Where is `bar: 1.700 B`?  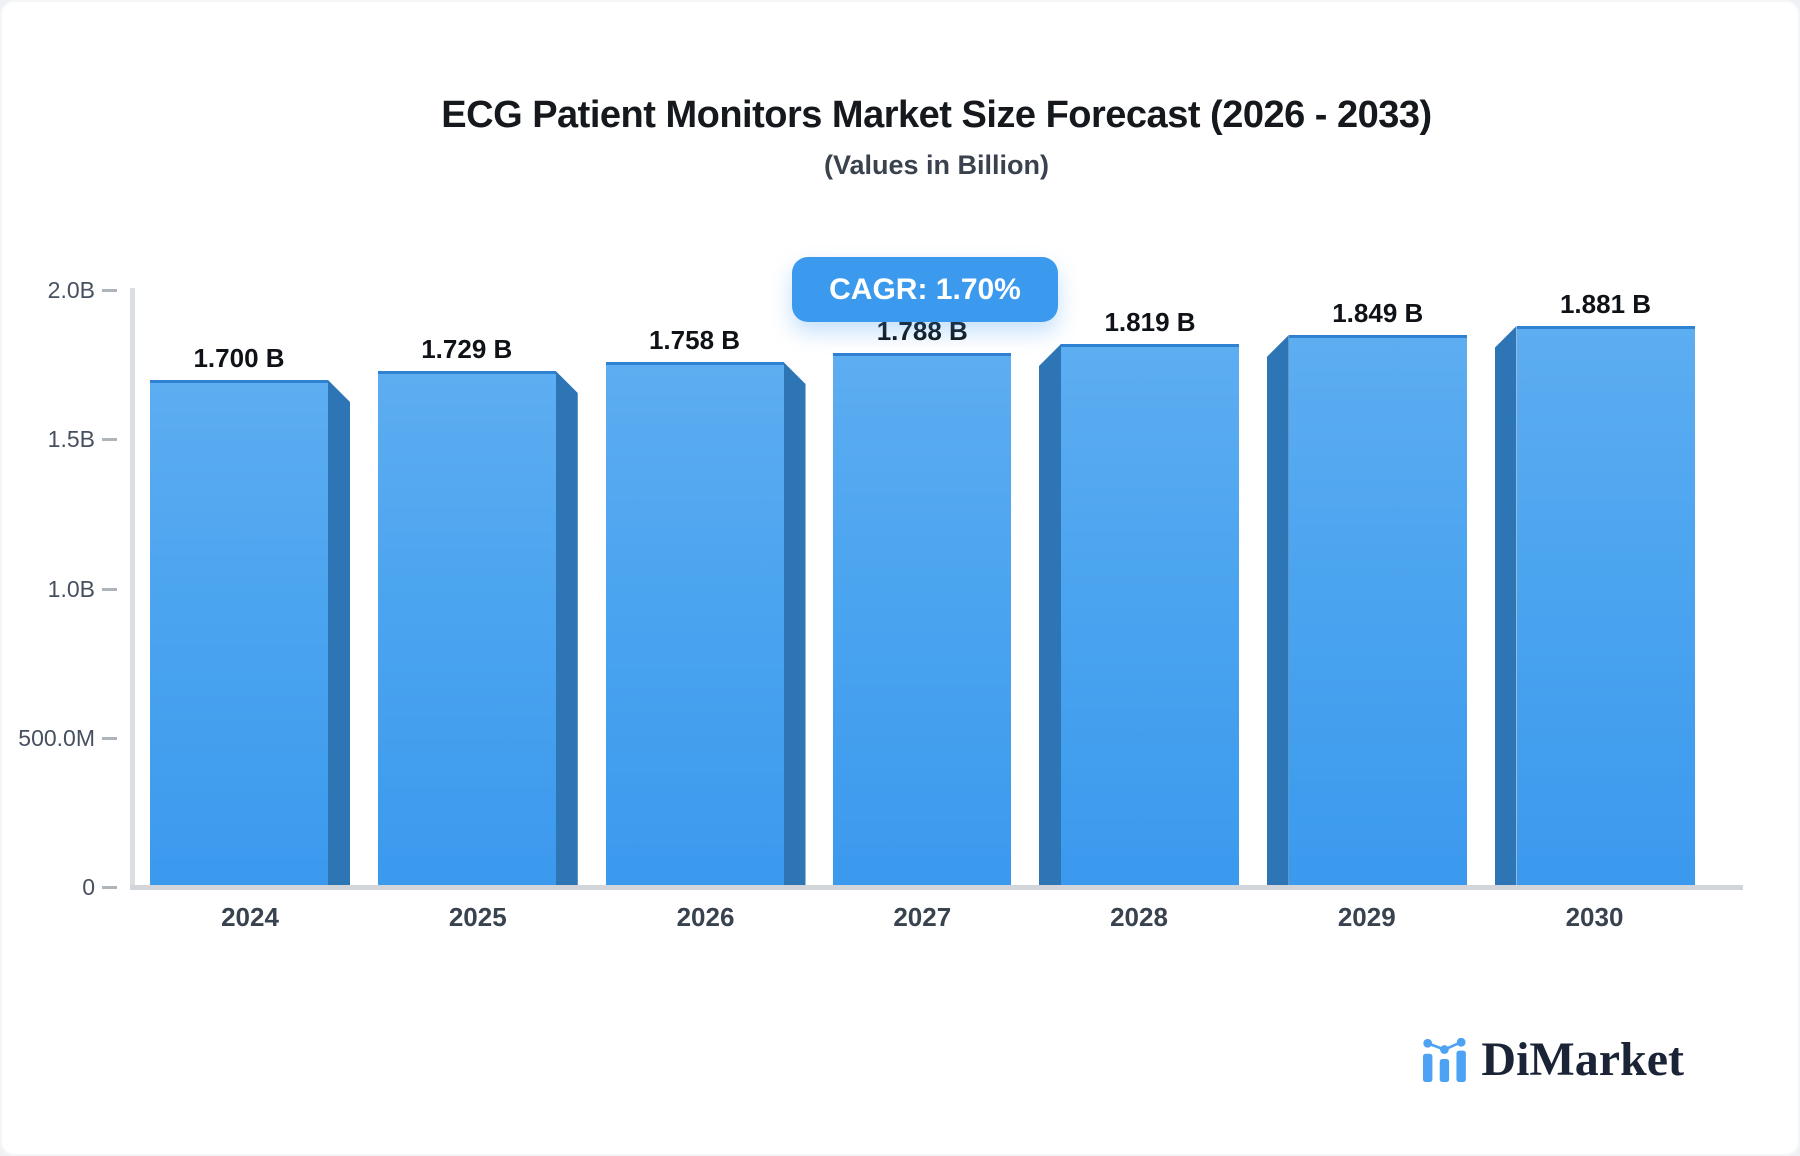
bar: 1.700 B is located at coordinates (250, 615).